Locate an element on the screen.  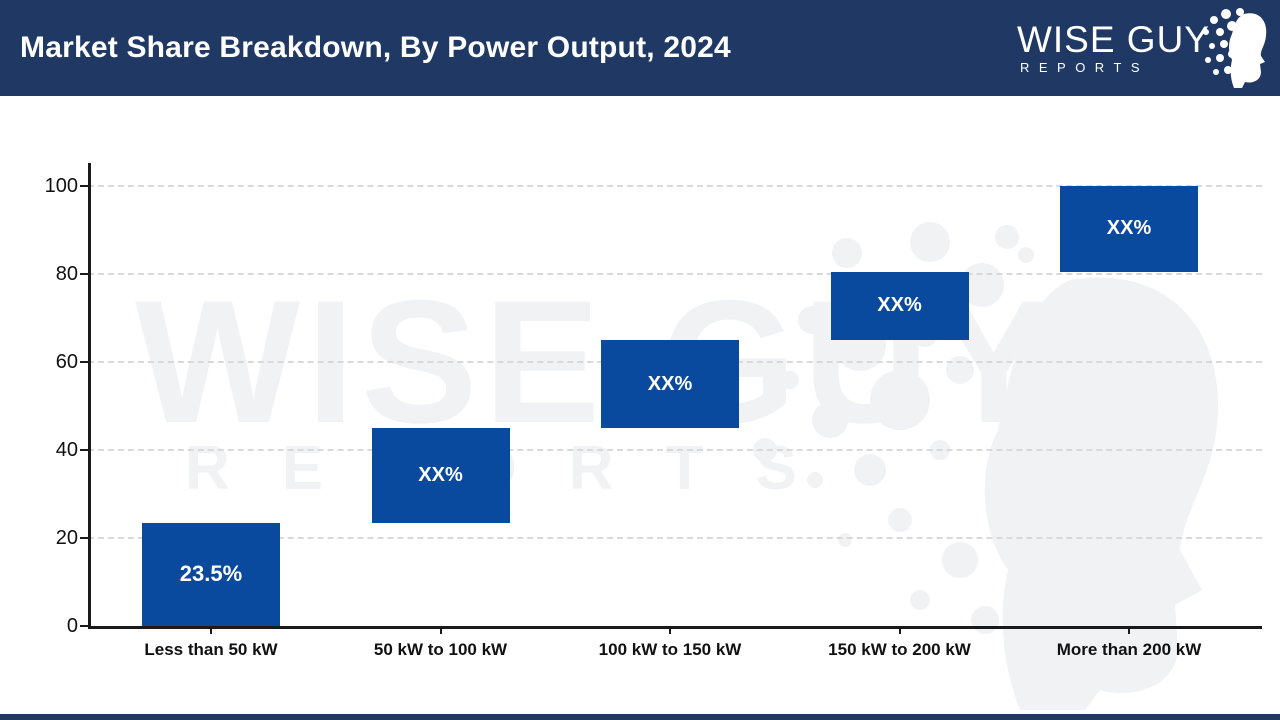
y-axis-tick-label: 60 is located at coordinates (66, 362).